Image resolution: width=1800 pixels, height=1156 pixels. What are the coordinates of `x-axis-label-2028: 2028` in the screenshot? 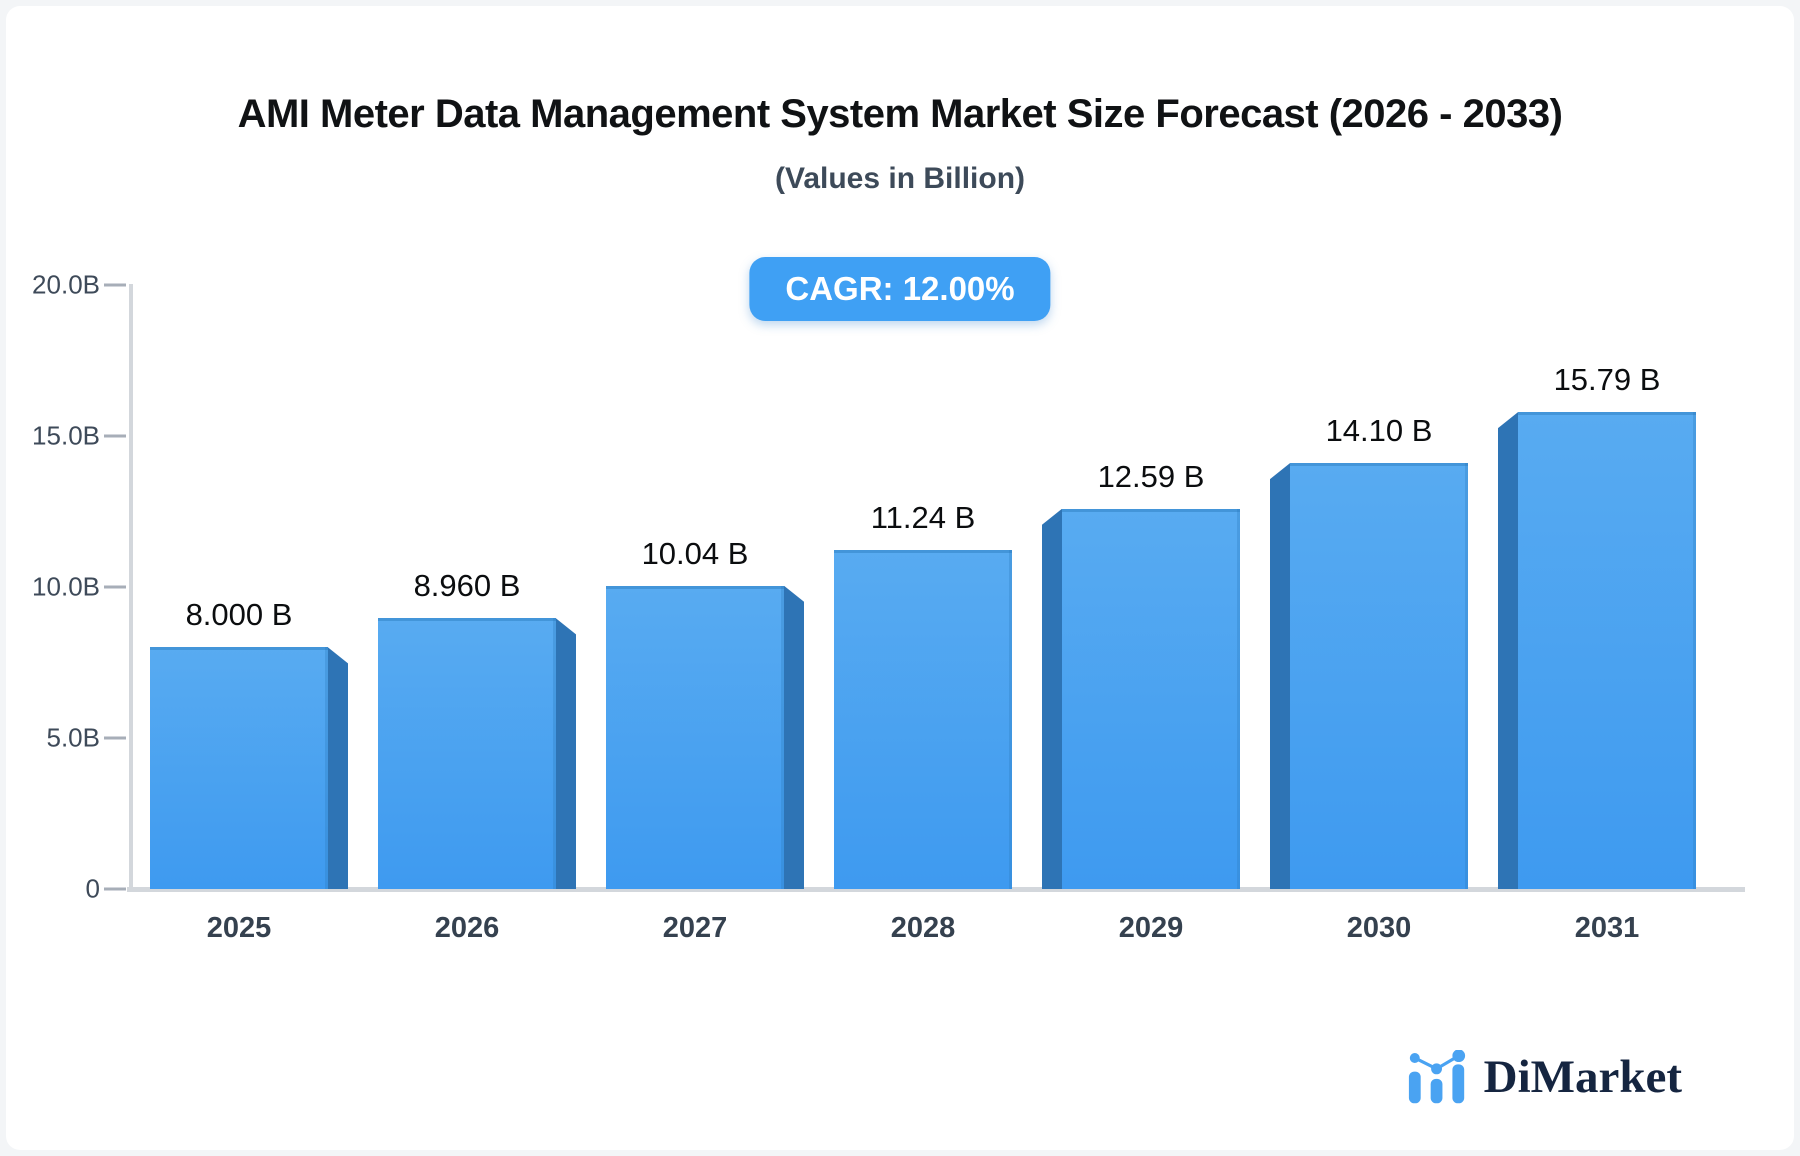 It's located at (923, 928).